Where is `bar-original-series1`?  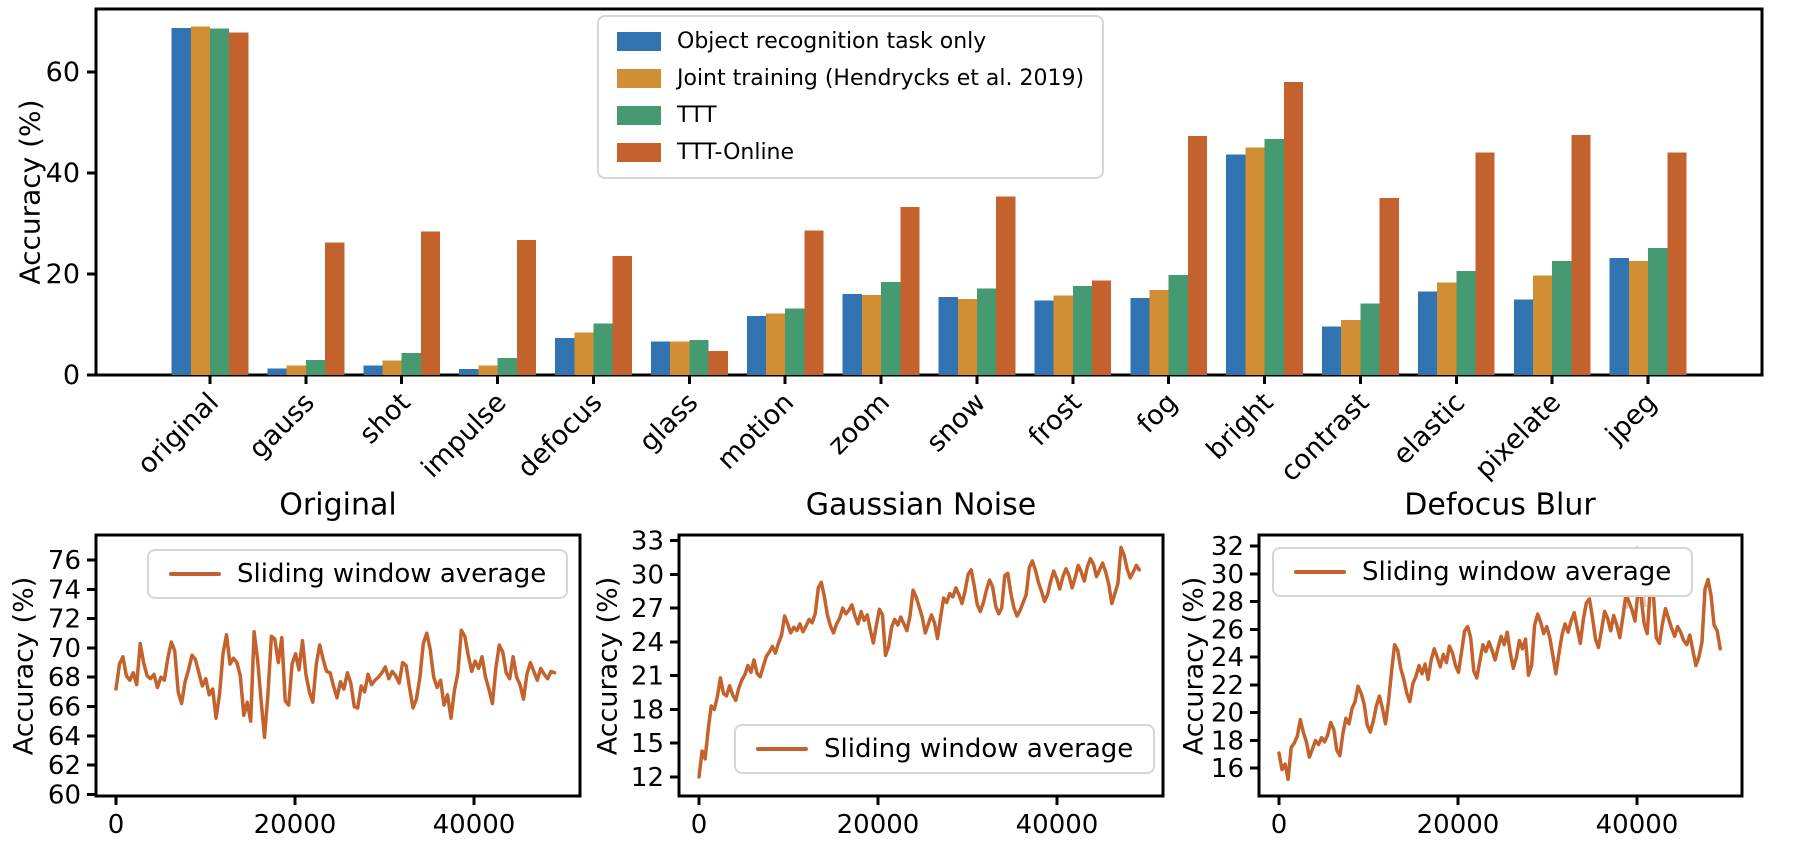 bar-original-series1 is located at coordinates (200, 200).